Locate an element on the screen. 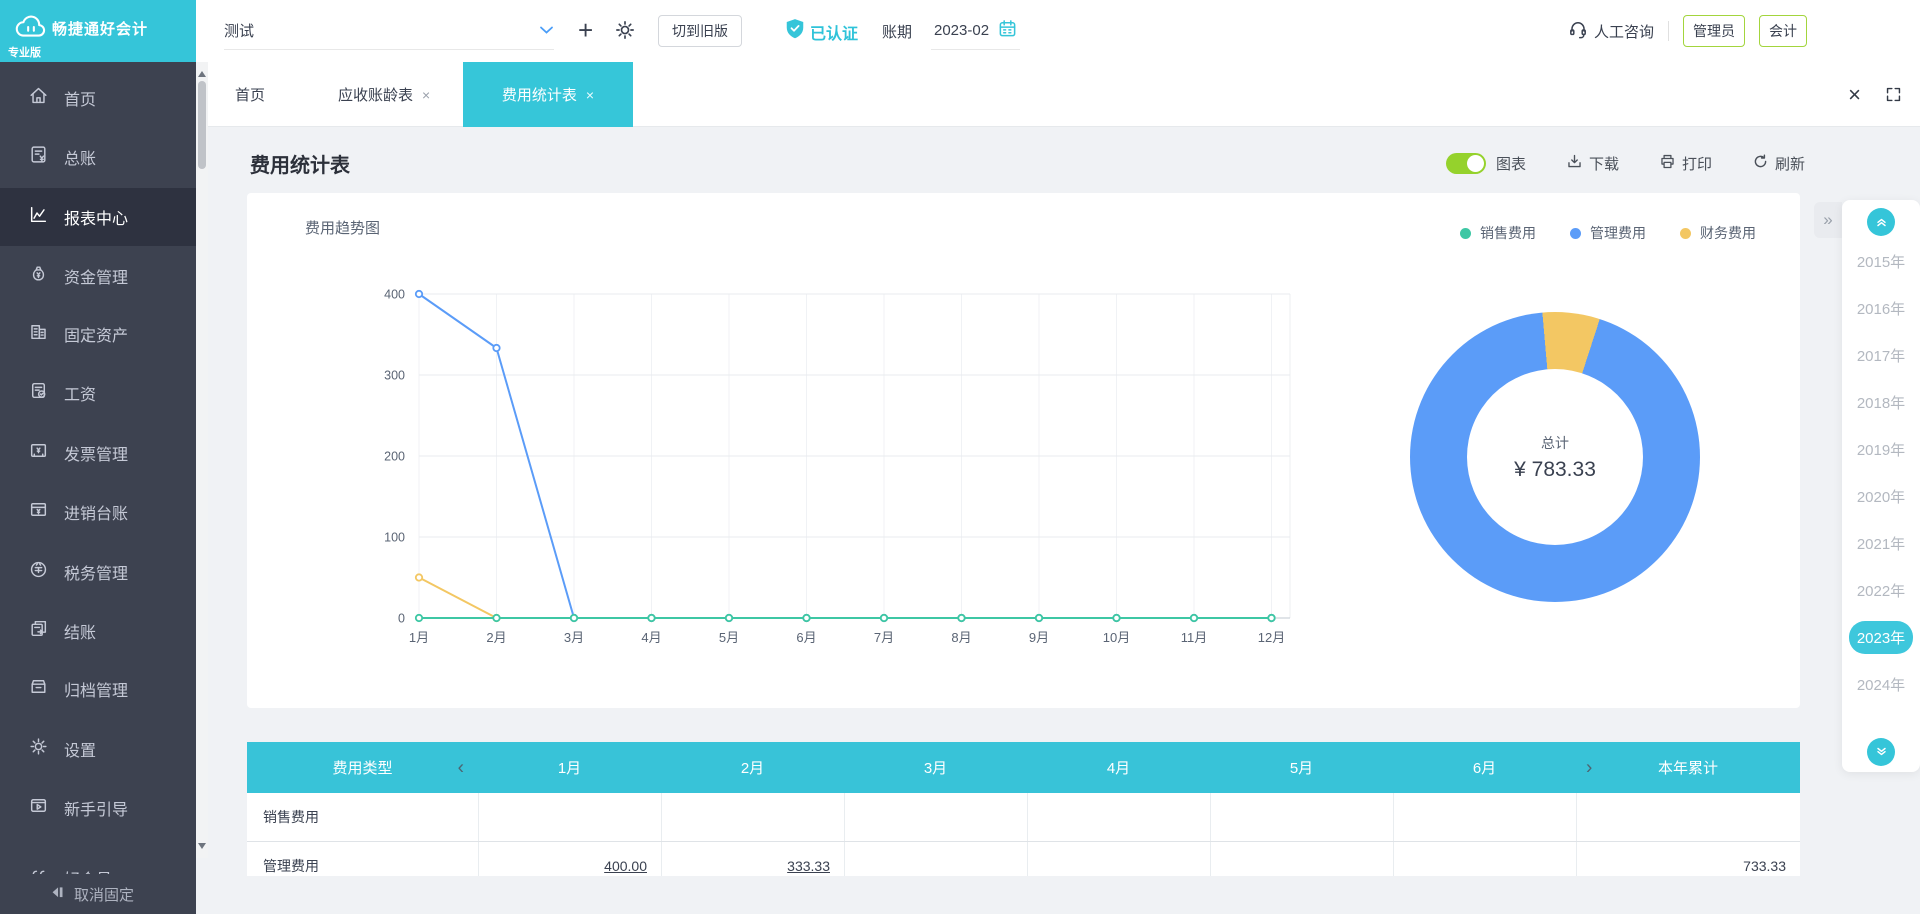  toggle-knob is located at coordinates (1475, 163).